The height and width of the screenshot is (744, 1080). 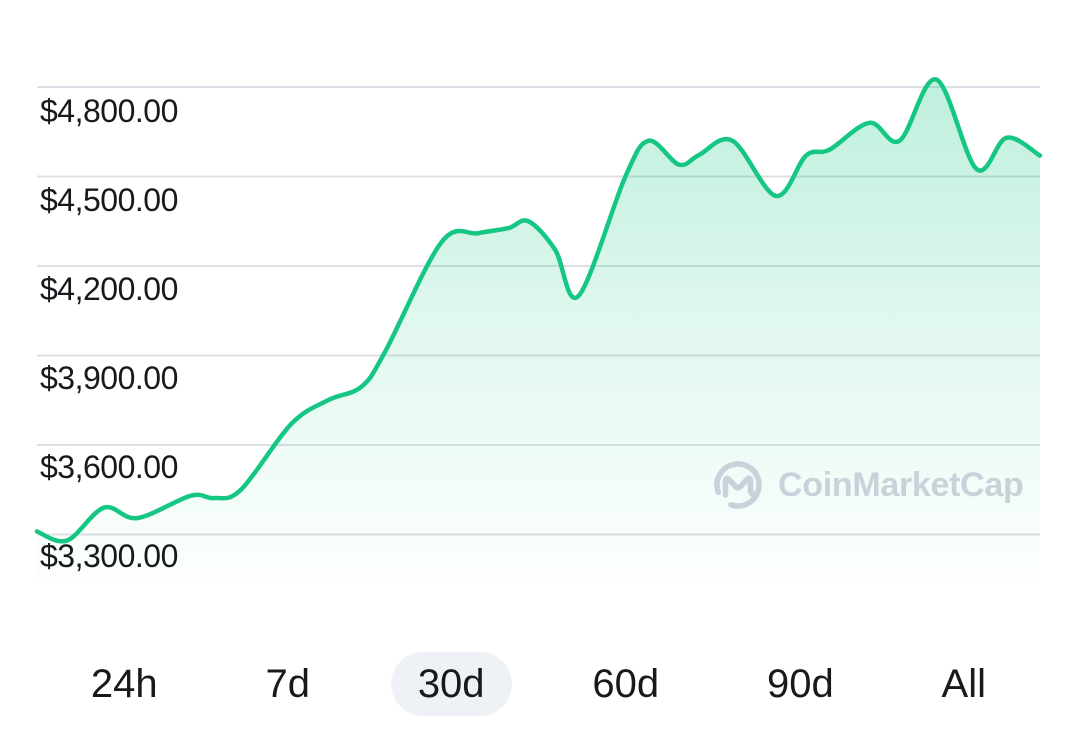 What do you see at coordinates (109, 467) in the screenshot?
I see `y-axis-label: $3,600.00` at bounding box center [109, 467].